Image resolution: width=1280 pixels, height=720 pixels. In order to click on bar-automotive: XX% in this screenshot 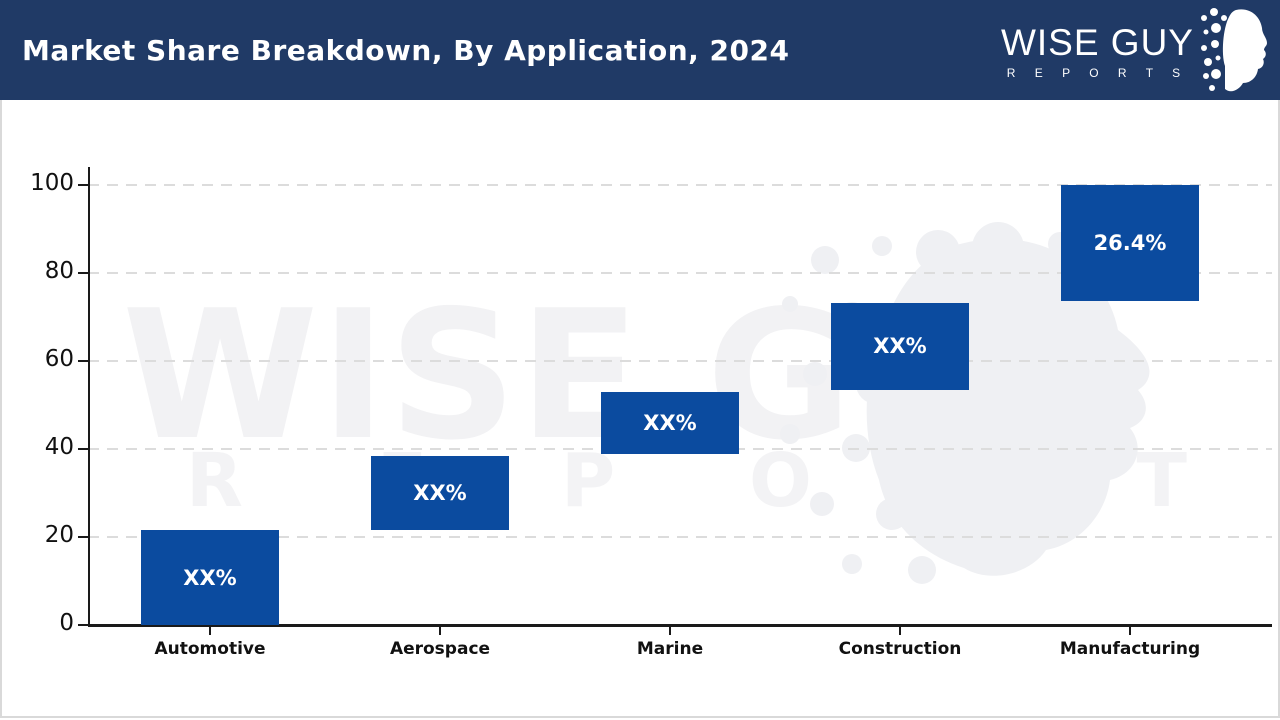, I will do `click(210, 577)`.